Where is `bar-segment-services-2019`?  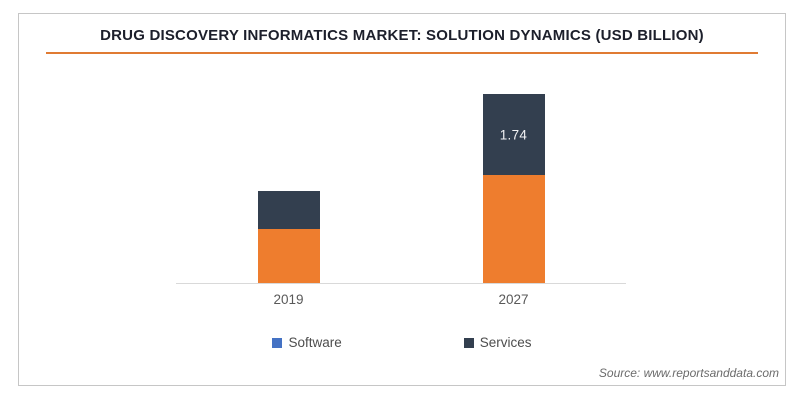
bar-segment-services-2019 is located at coordinates (288, 210).